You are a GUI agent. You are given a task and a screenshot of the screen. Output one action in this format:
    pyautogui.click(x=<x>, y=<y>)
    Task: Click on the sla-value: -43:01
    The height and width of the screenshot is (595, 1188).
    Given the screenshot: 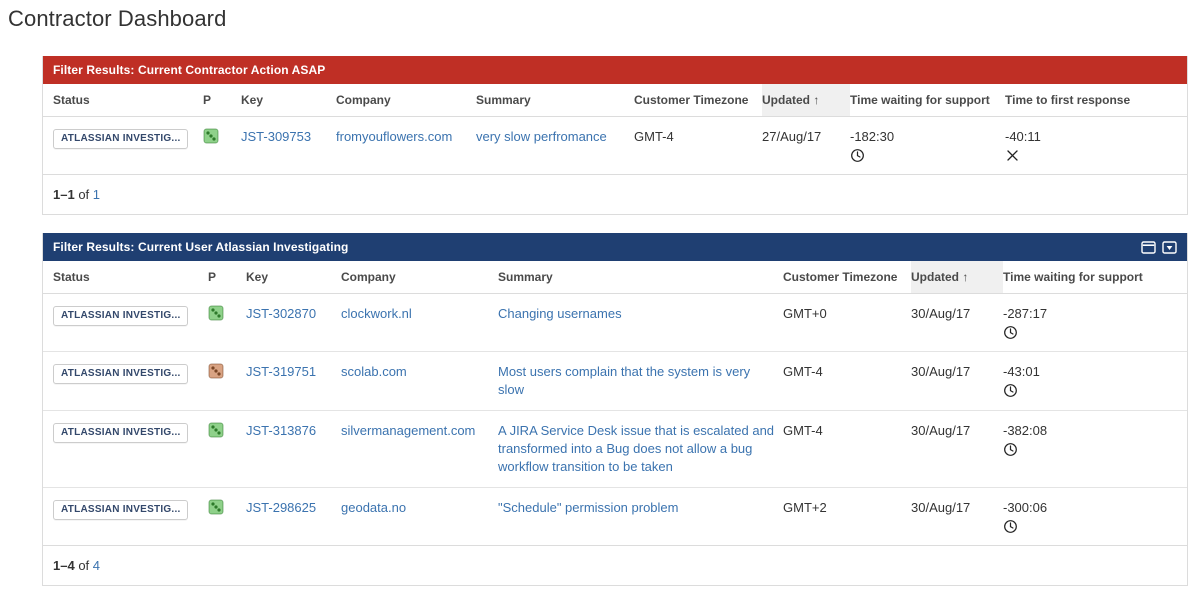 What is the action you would take?
    pyautogui.click(x=1021, y=371)
    